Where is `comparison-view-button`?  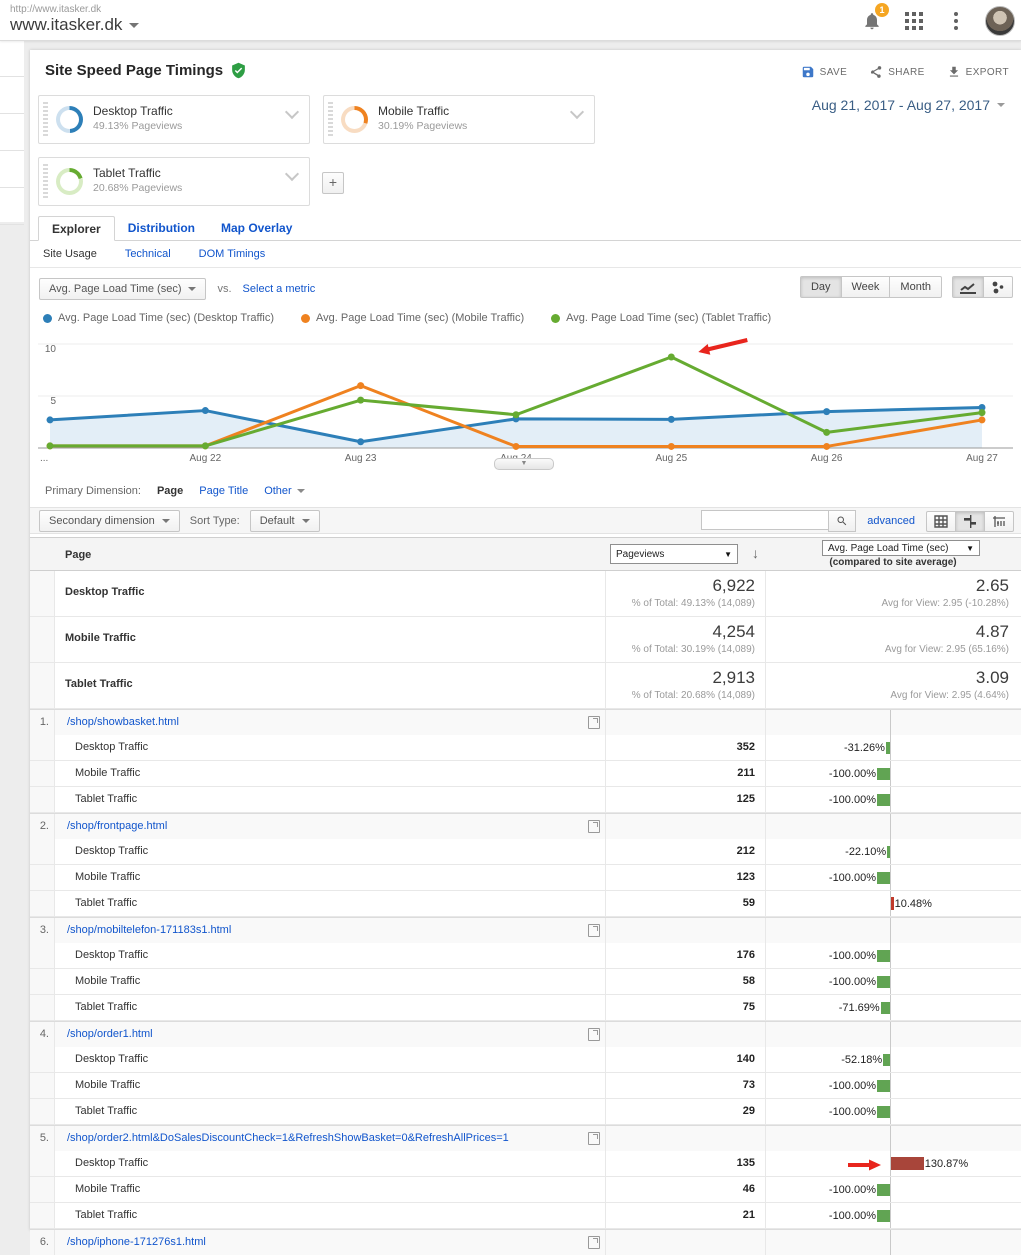 comparison-view-button is located at coordinates (970, 521).